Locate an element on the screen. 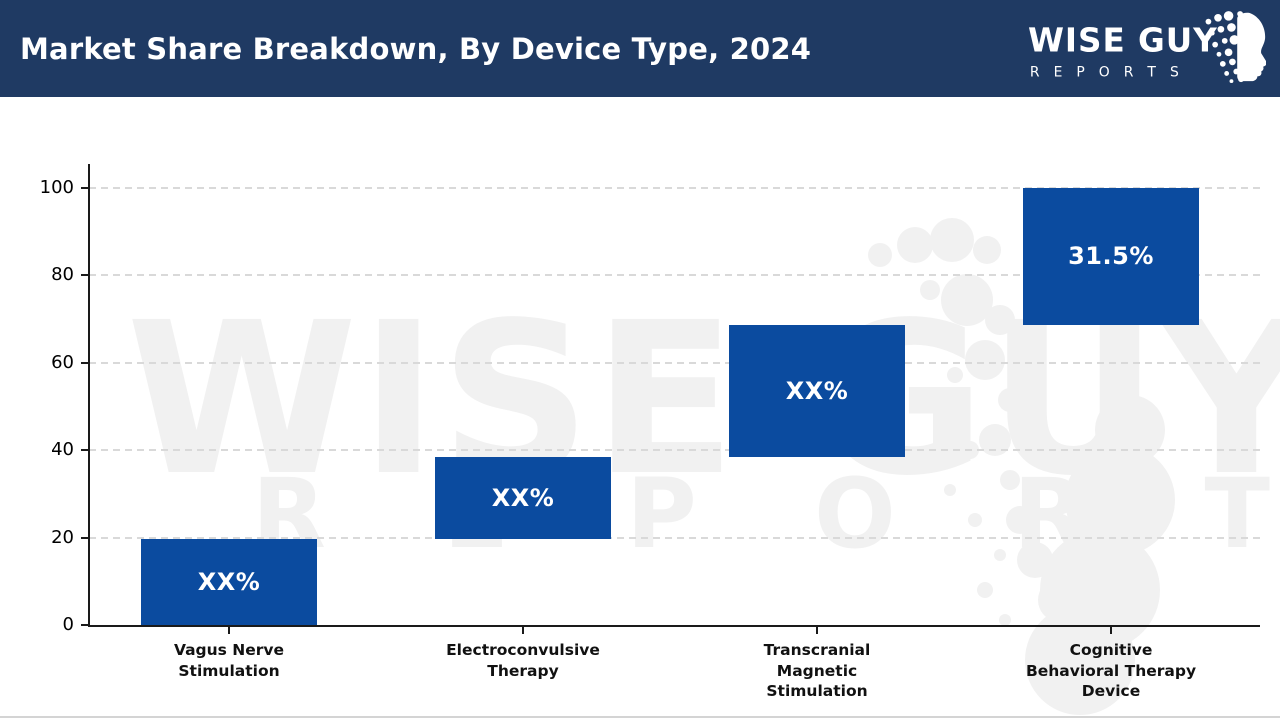 The height and width of the screenshot is (720, 1280). y-tick-label: 60 is located at coordinates (62, 362).